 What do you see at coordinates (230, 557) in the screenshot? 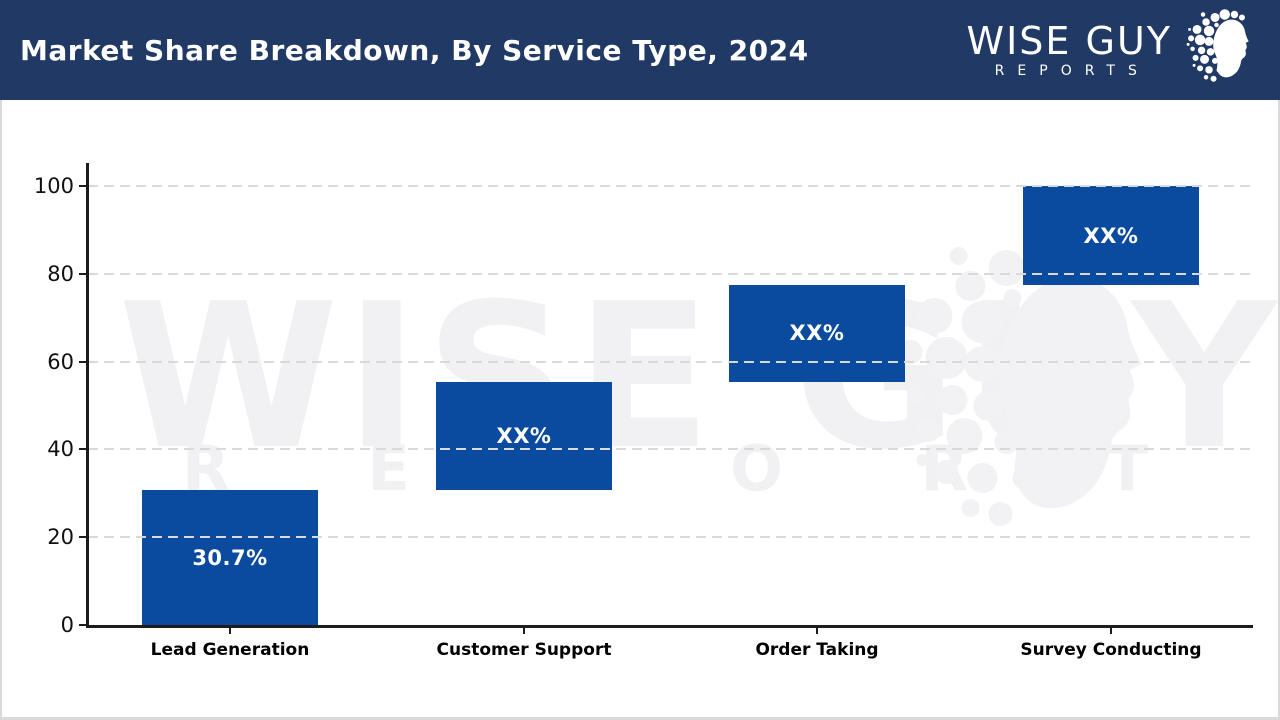
I see `bar-lead-generation` at bounding box center [230, 557].